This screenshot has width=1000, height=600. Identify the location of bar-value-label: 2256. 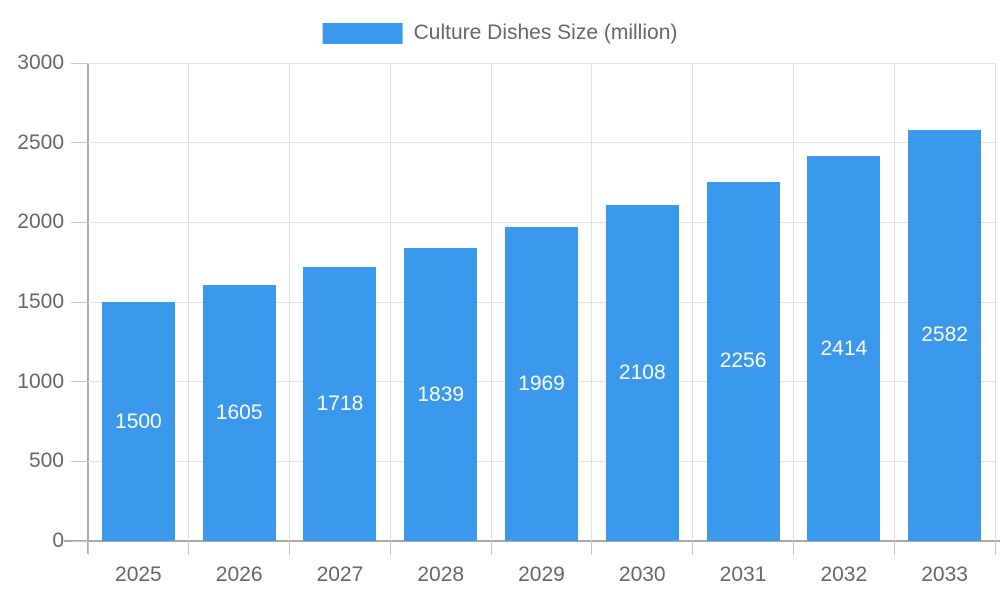
(743, 361).